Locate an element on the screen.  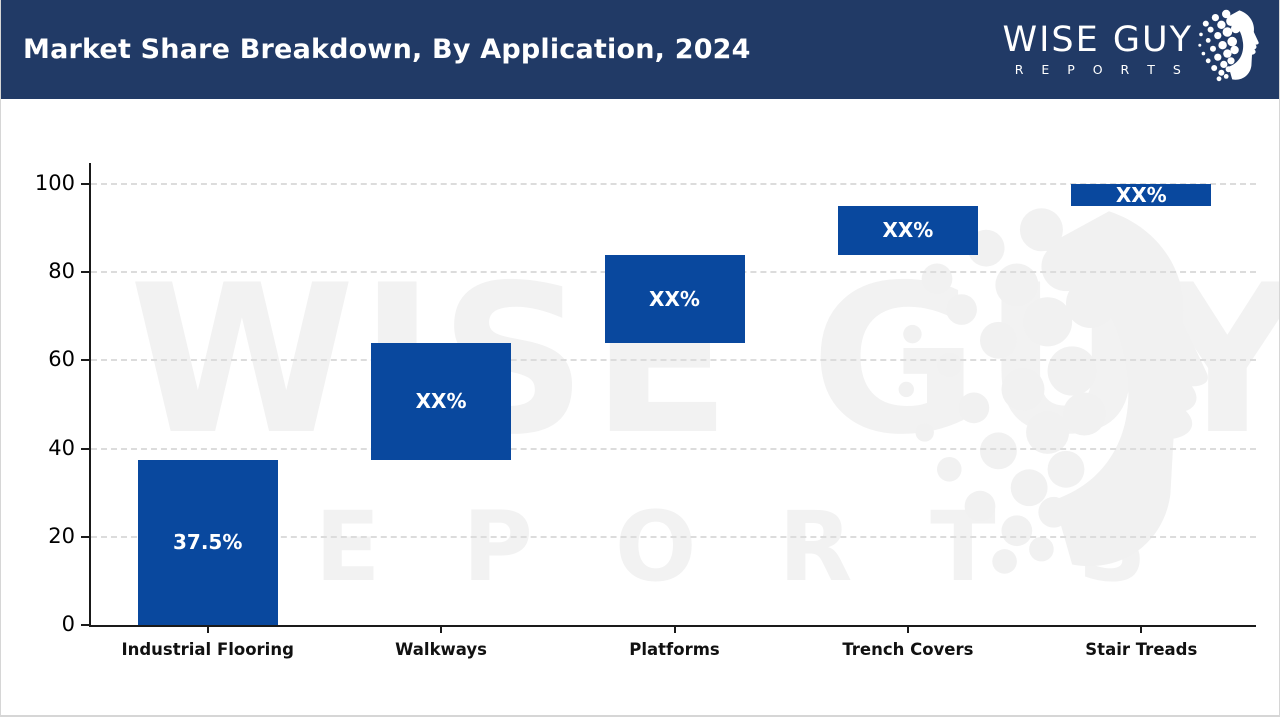
y-tick-label: 20 is located at coordinates (61, 535).